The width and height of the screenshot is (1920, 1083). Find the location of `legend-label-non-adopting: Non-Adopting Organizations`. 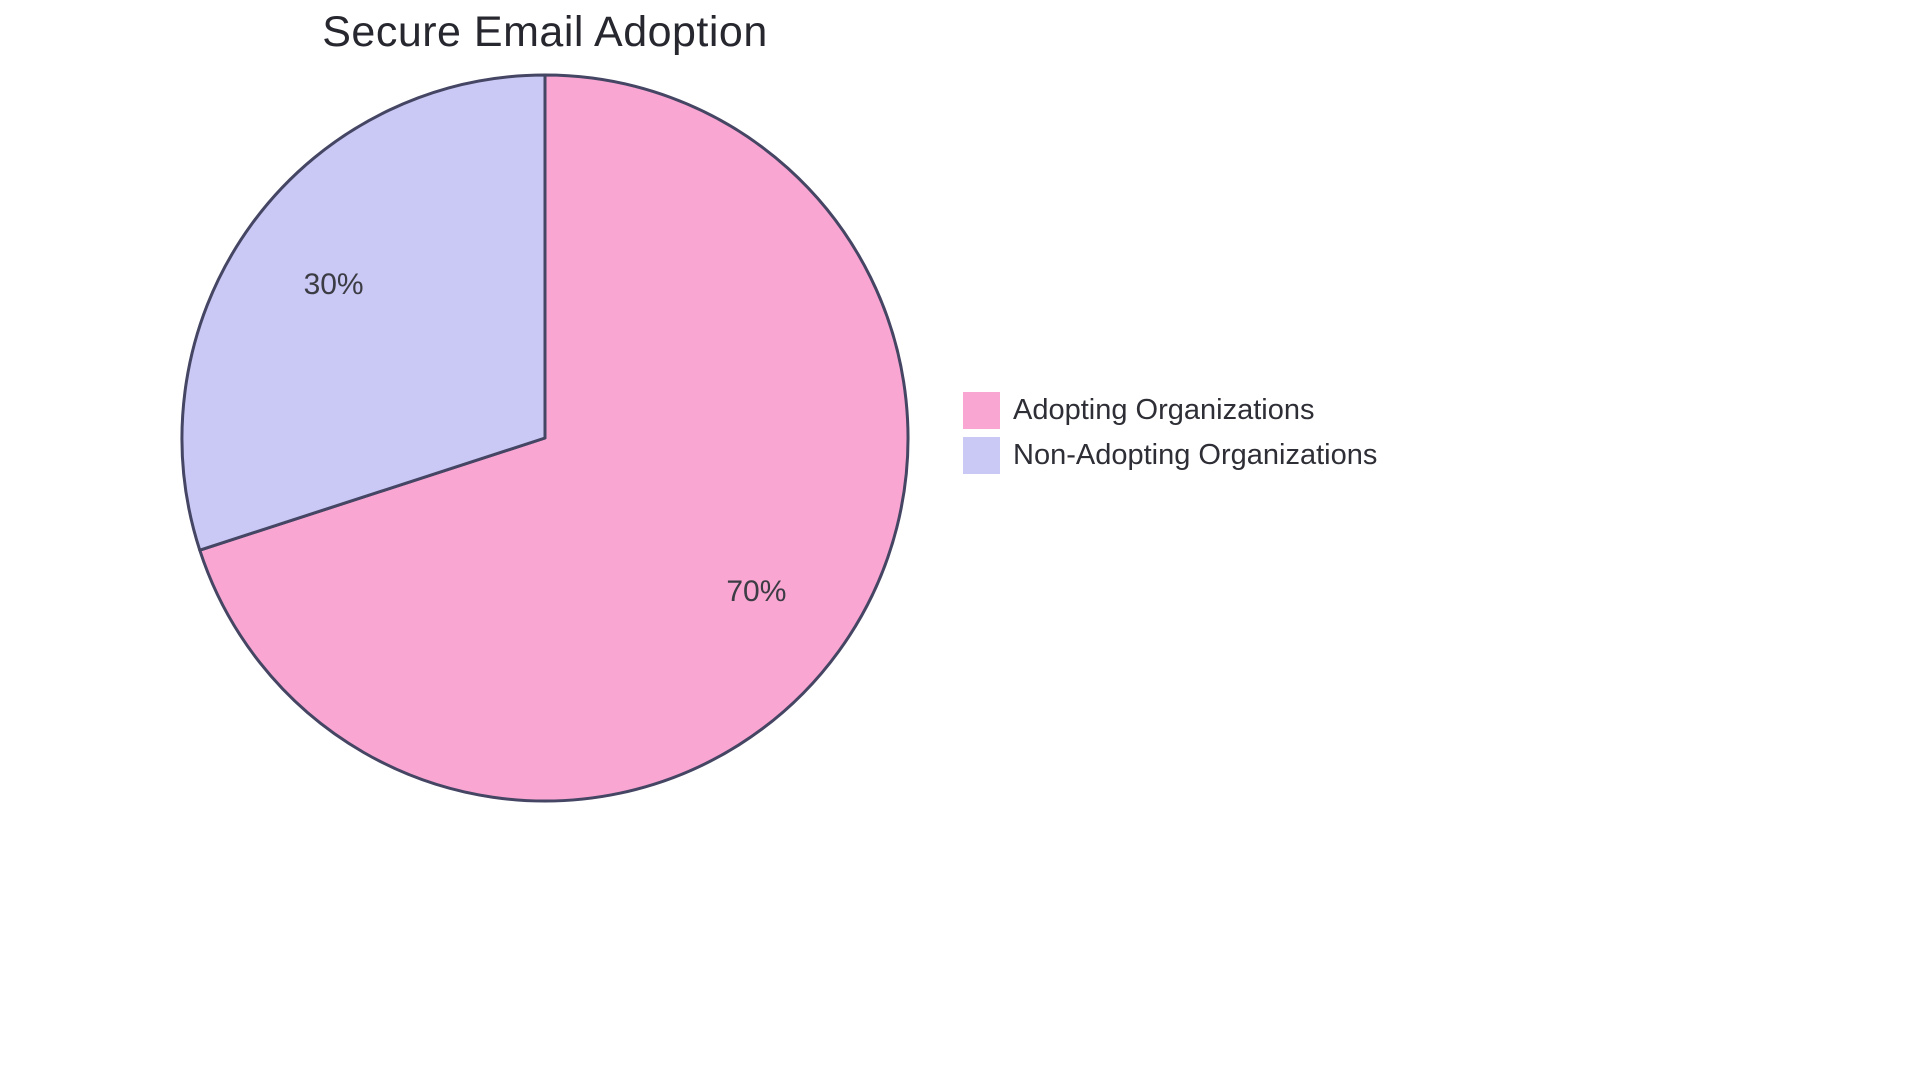

legend-label-non-adopting: Non-Adopting Organizations is located at coordinates (1195, 455).